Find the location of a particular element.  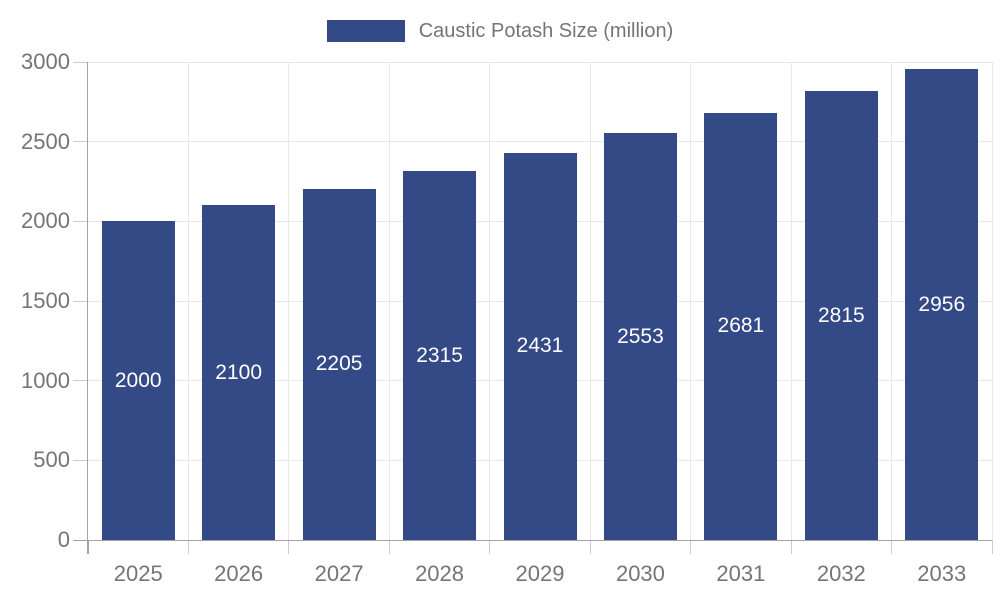

x-tick-label: 2028 is located at coordinates (440, 573).